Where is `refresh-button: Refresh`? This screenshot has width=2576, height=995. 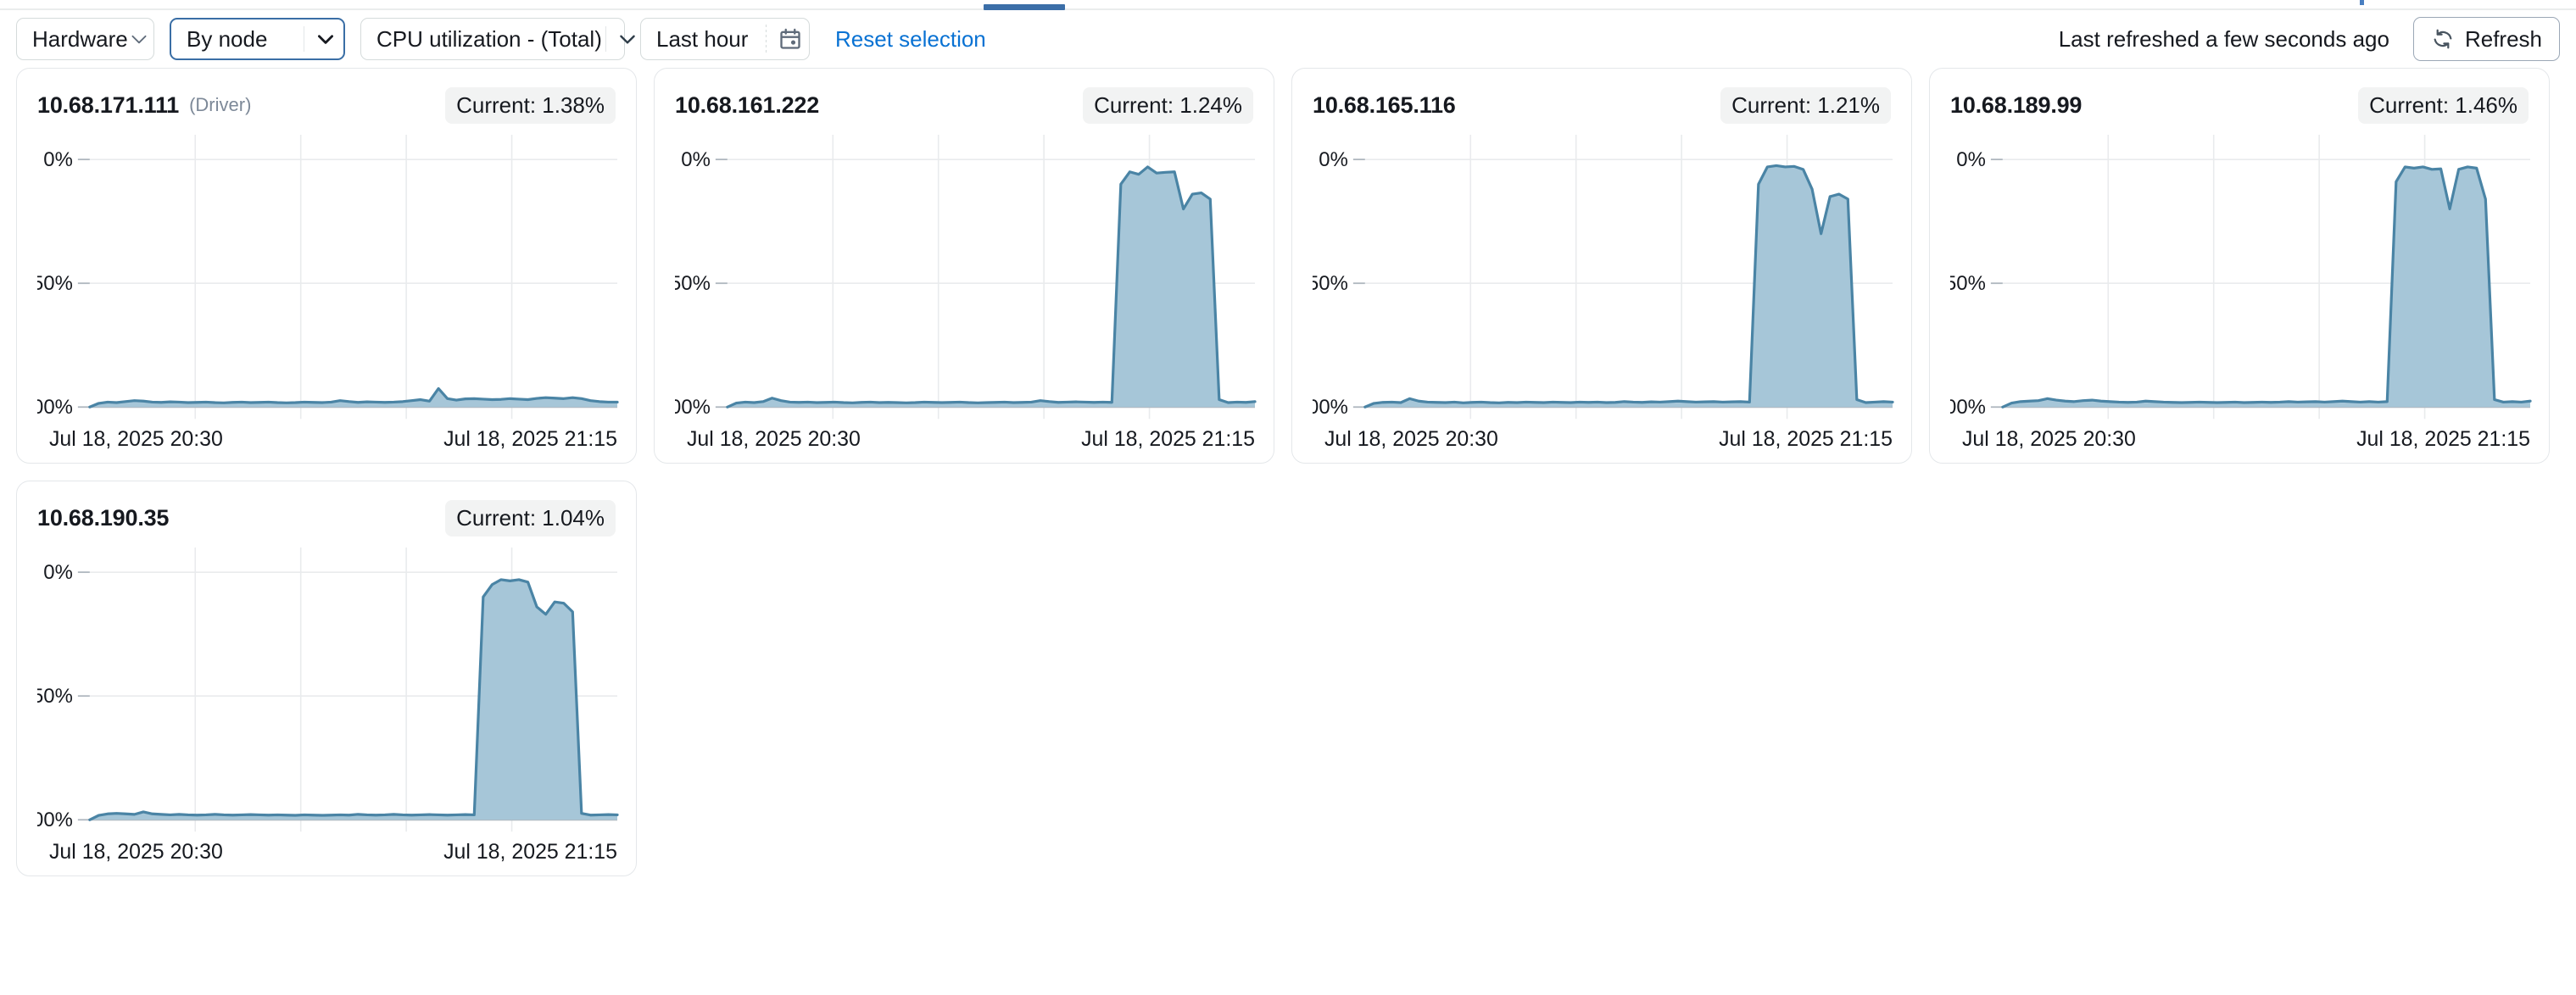 refresh-button: Refresh is located at coordinates (2486, 39).